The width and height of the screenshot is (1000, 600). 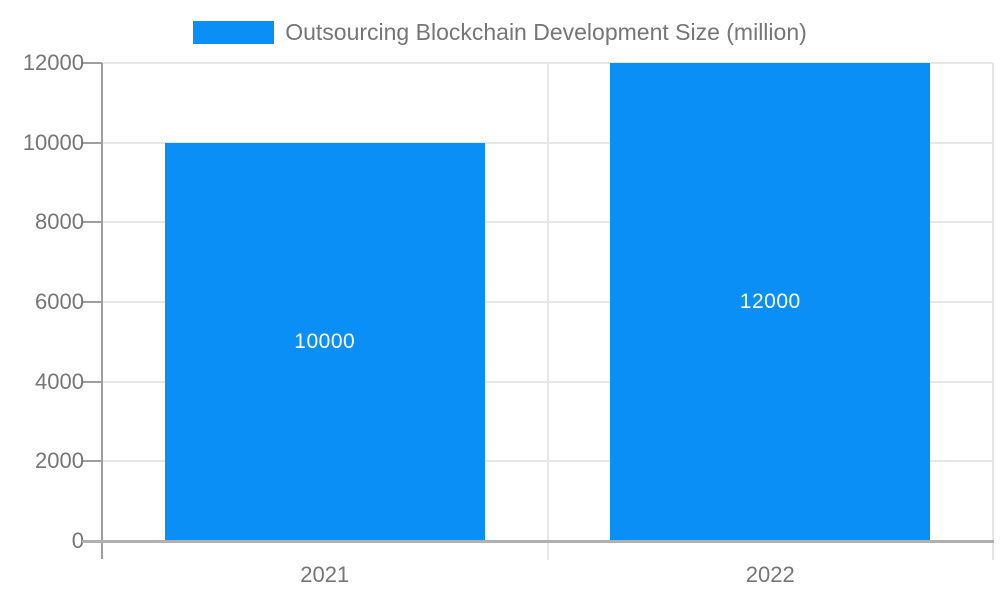 What do you see at coordinates (59, 222) in the screenshot?
I see `y-axis-tick-label: 8000` at bounding box center [59, 222].